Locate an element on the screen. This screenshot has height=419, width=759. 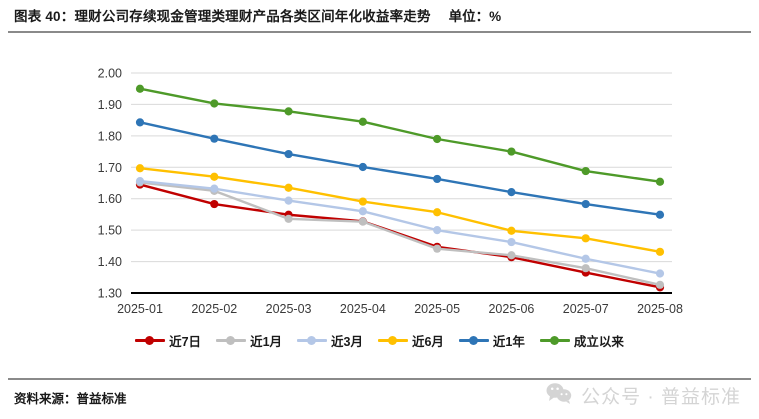
legend-label: 近6月 is located at coordinates (427, 341).